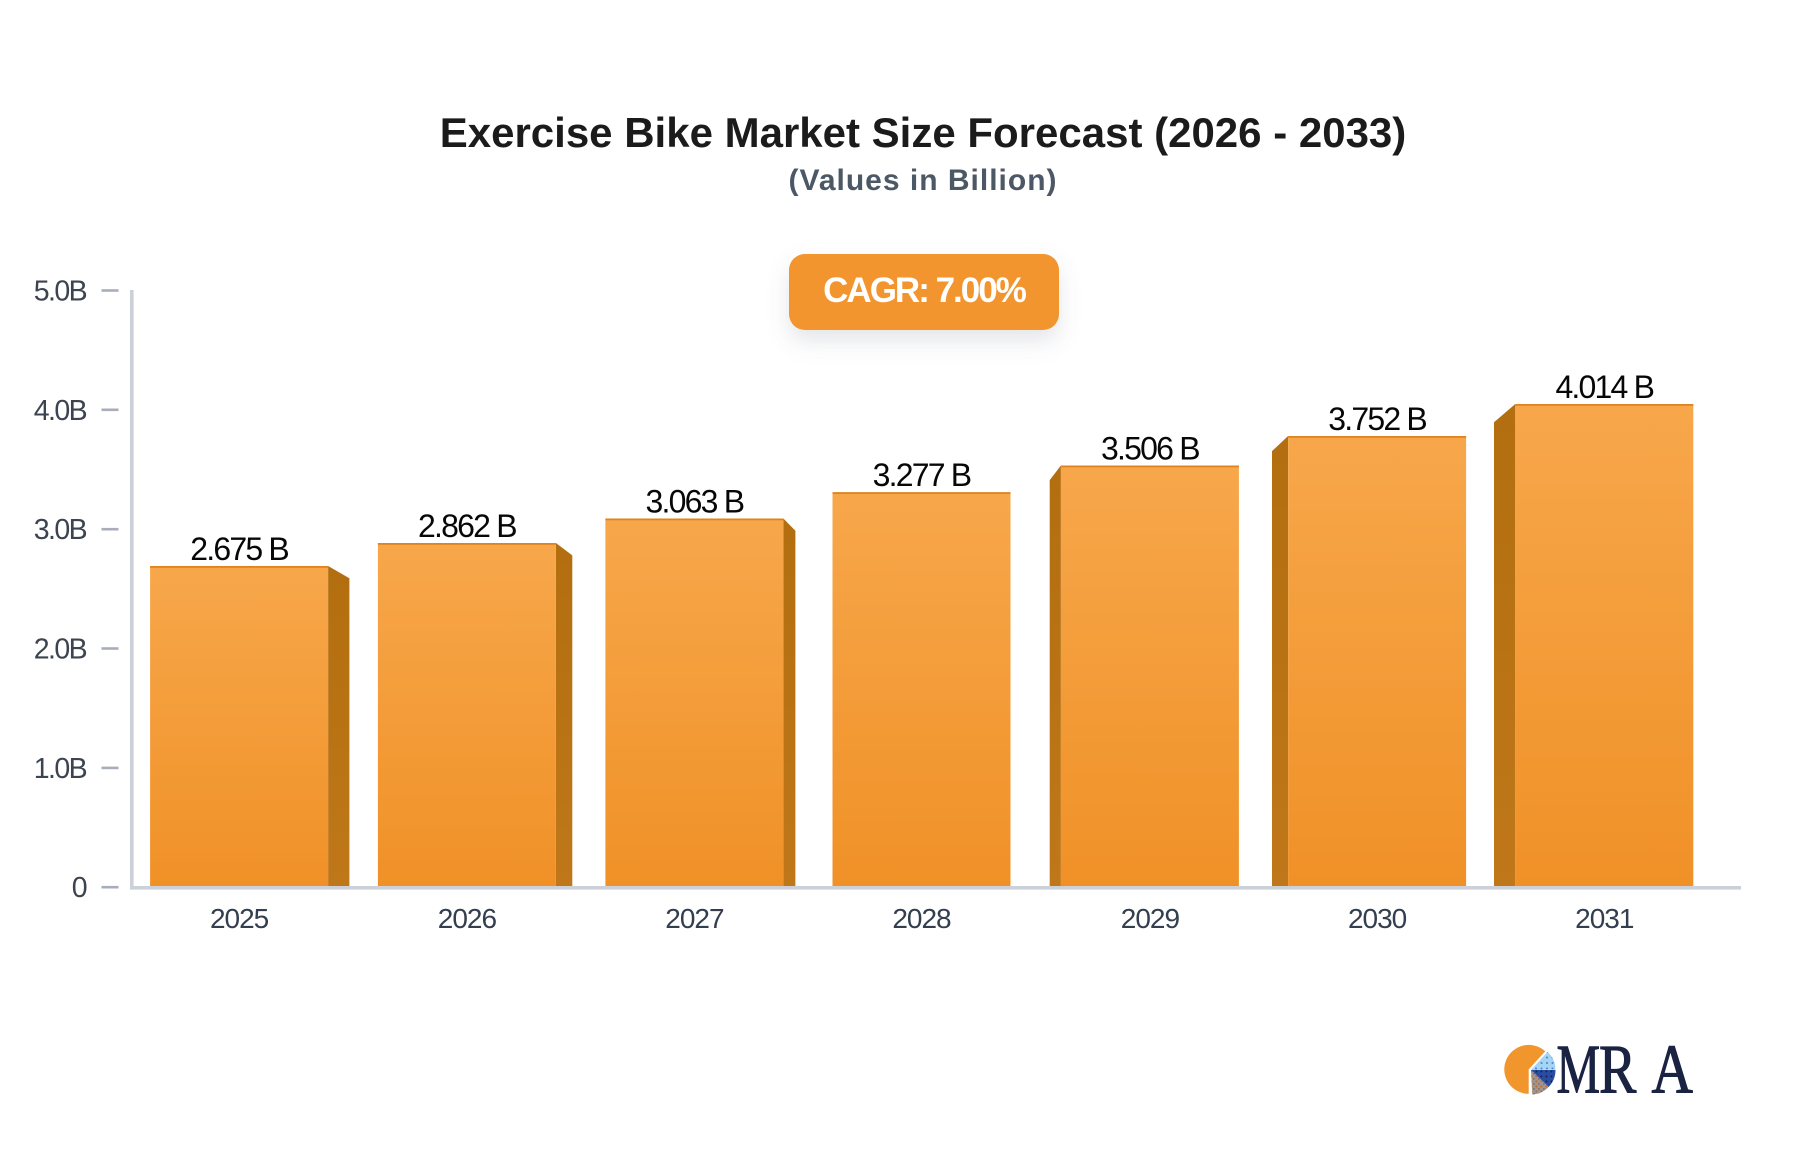 The height and width of the screenshot is (1161, 1800). Describe the element at coordinates (1377, 918) in the screenshot. I see `svg-text: 2030` at that location.